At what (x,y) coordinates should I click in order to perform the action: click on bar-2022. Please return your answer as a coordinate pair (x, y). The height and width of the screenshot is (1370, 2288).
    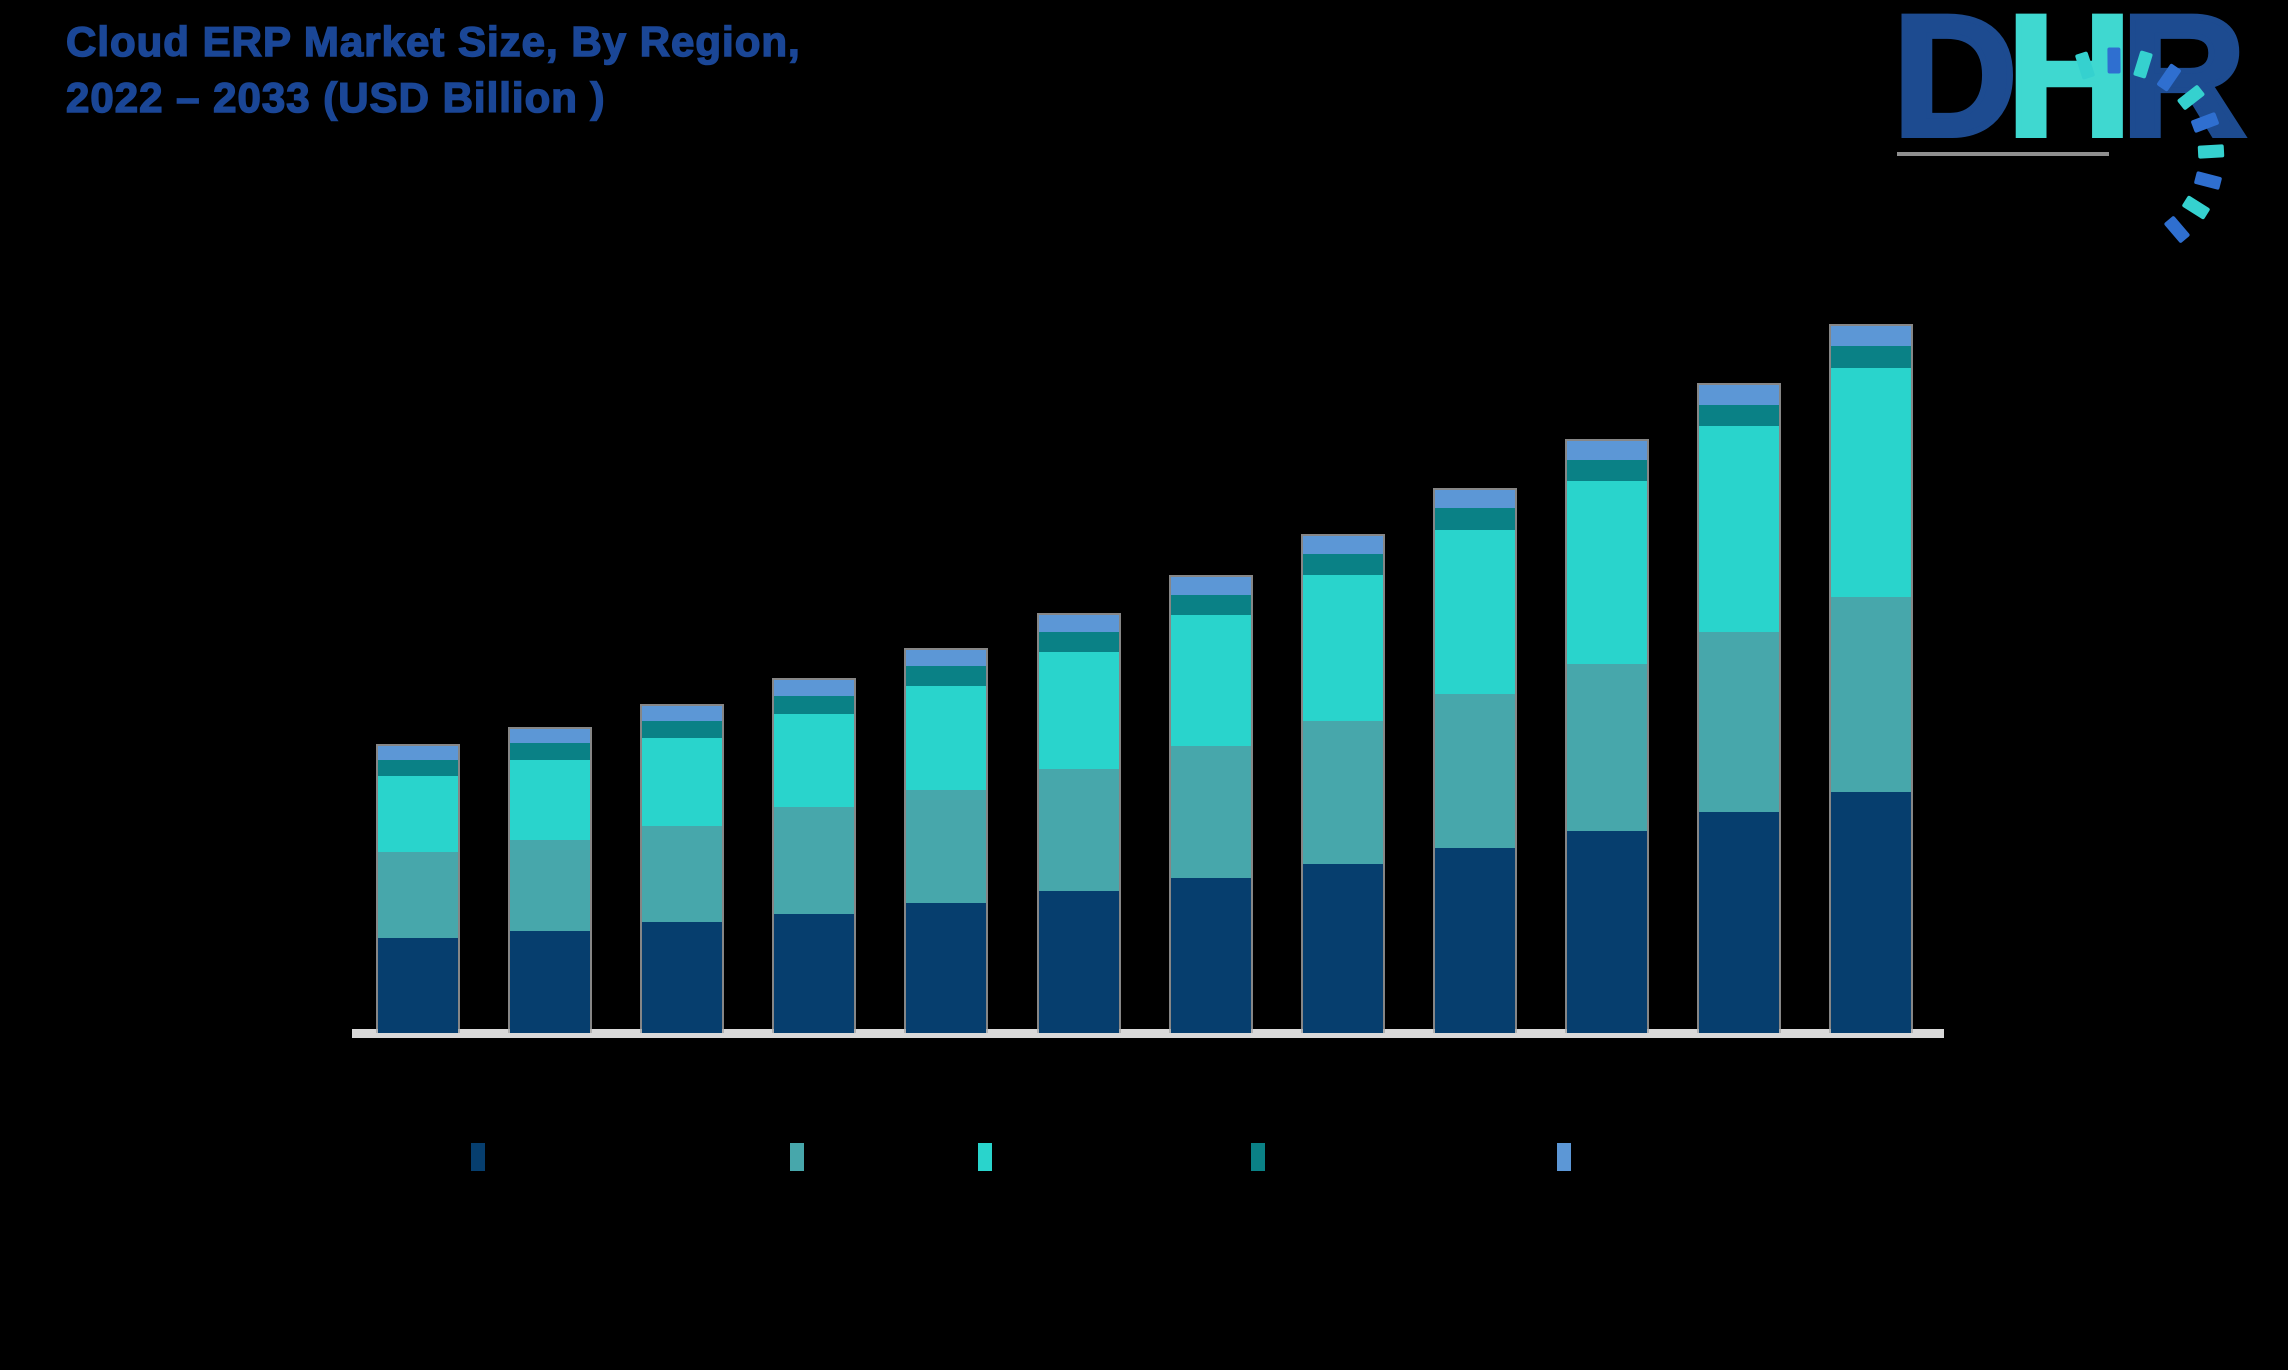
    Looking at the image, I should click on (418, 888).